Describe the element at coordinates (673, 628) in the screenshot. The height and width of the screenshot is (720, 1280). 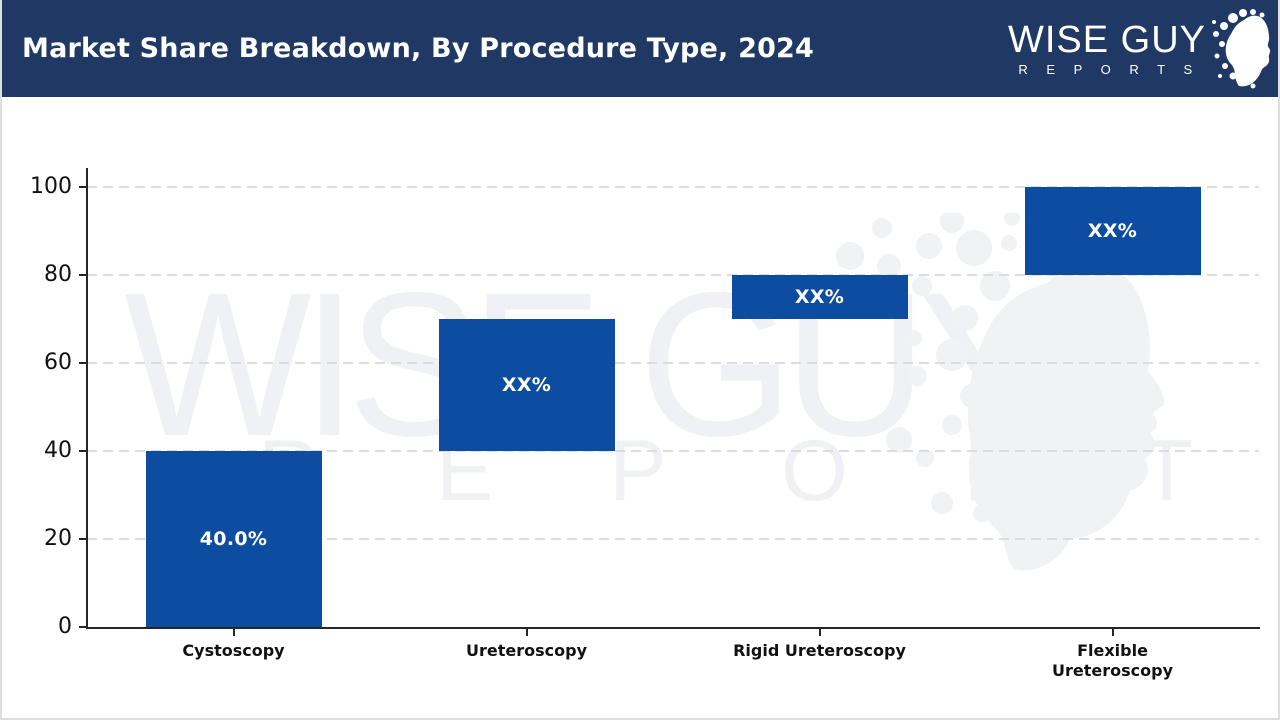
I see `x-axis-line` at that location.